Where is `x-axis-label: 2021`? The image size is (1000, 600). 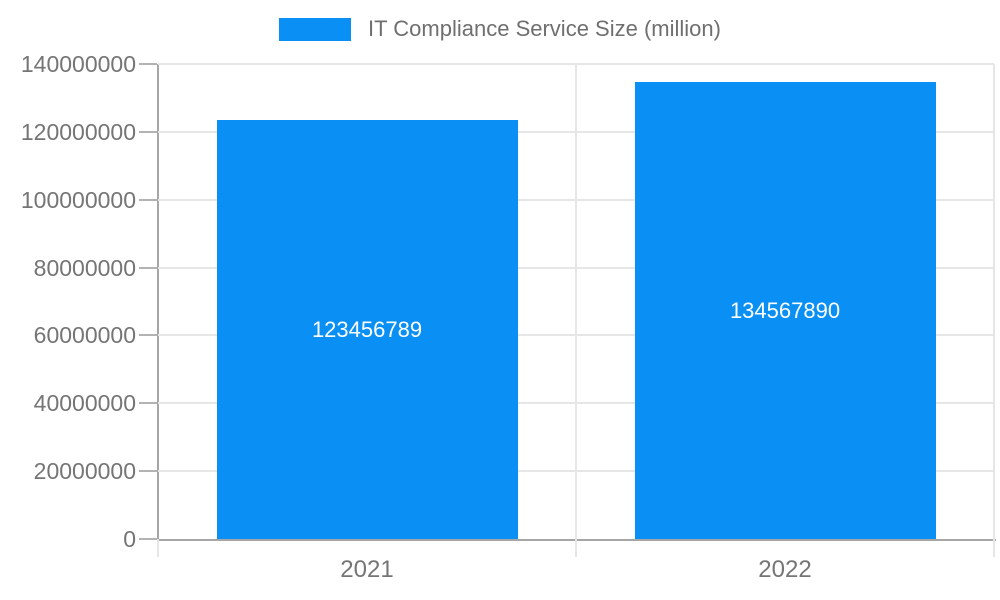 x-axis-label: 2021 is located at coordinates (367, 569).